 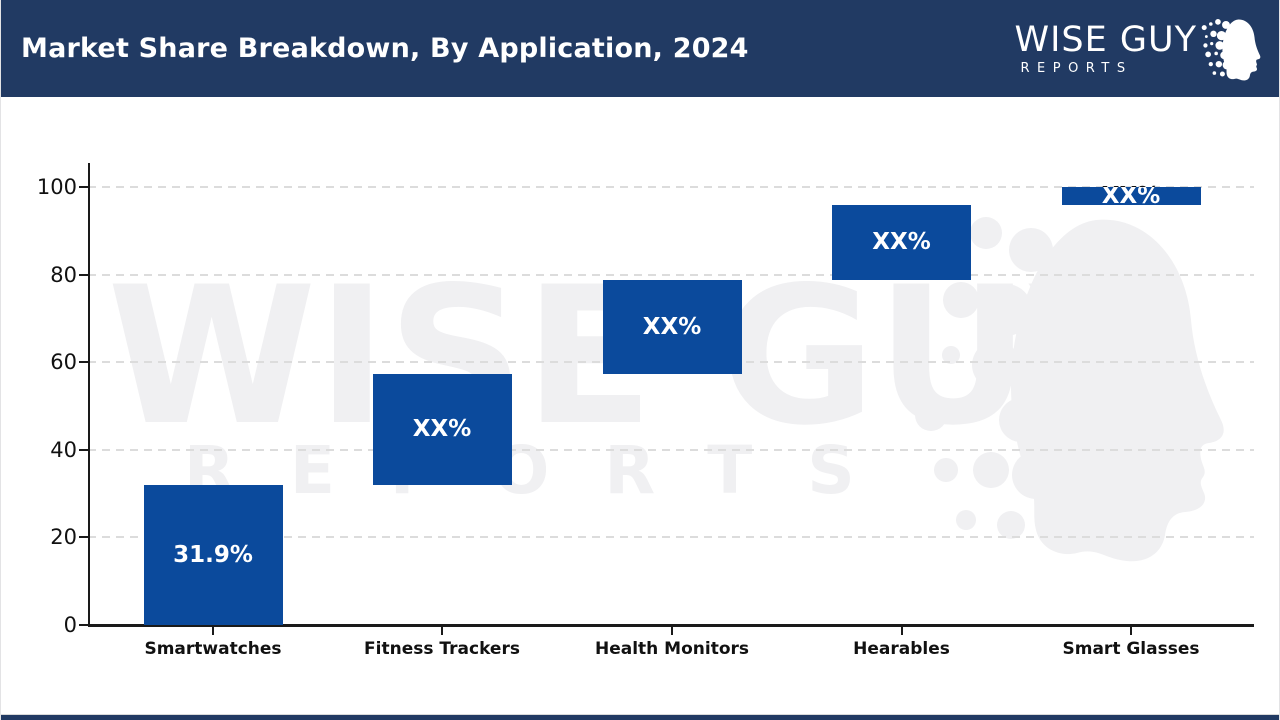 What do you see at coordinates (63, 274) in the screenshot?
I see `y-tick-label: 80` at bounding box center [63, 274].